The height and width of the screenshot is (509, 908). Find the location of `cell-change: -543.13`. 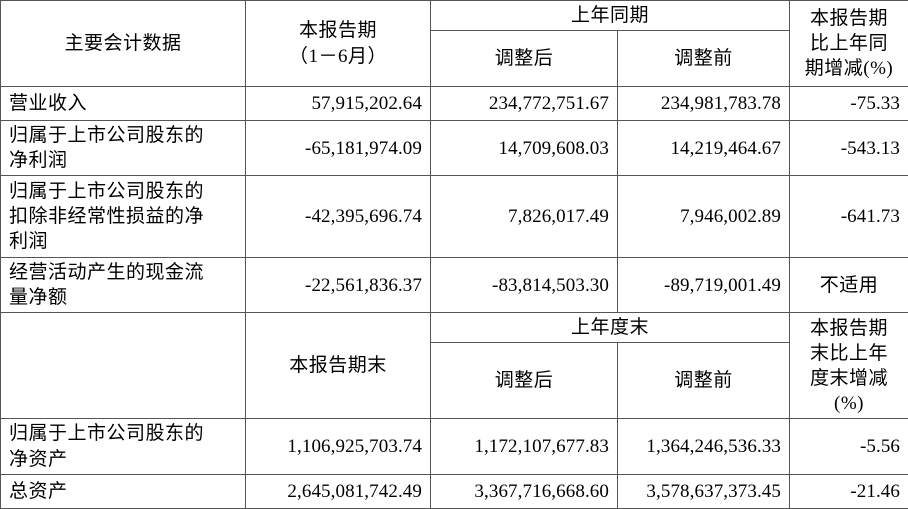

cell-change: -543.13 is located at coordinates (849, 148).